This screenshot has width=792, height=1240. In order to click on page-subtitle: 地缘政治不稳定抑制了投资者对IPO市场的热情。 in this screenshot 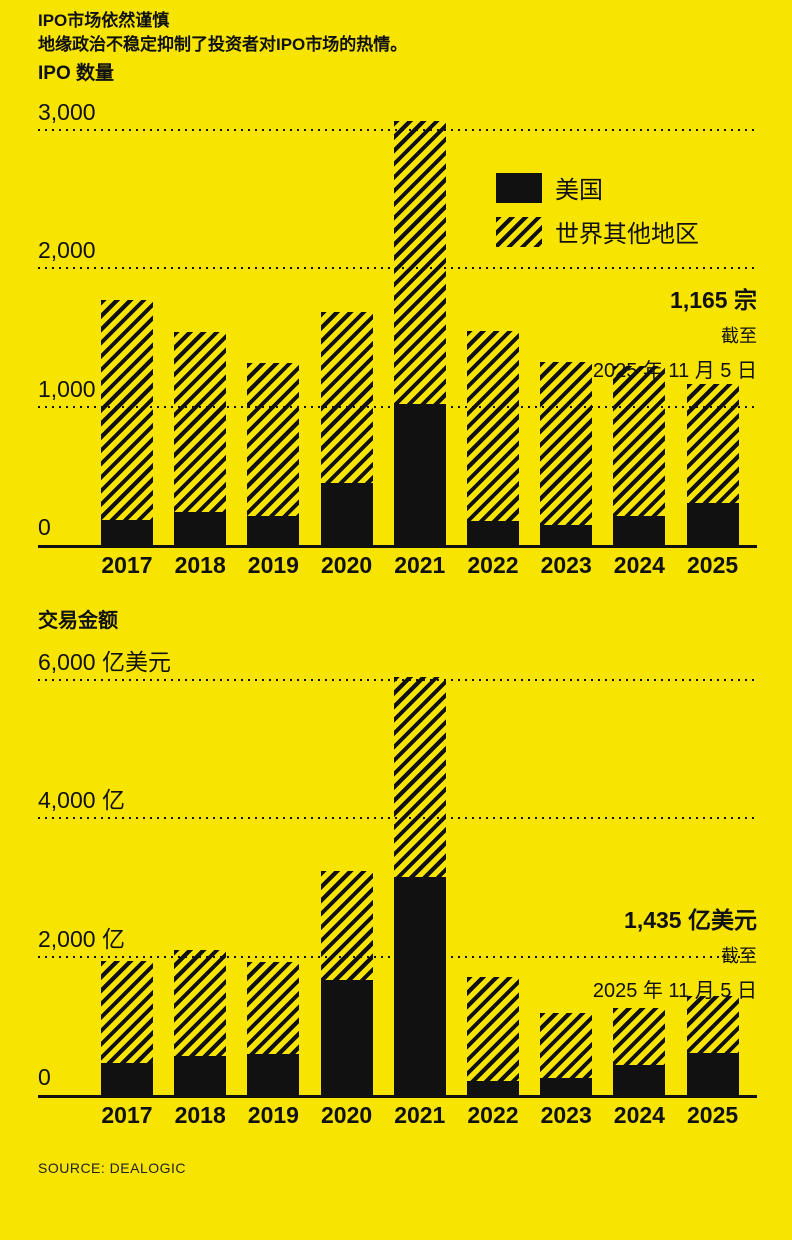, I will do `click(223, 44)`.